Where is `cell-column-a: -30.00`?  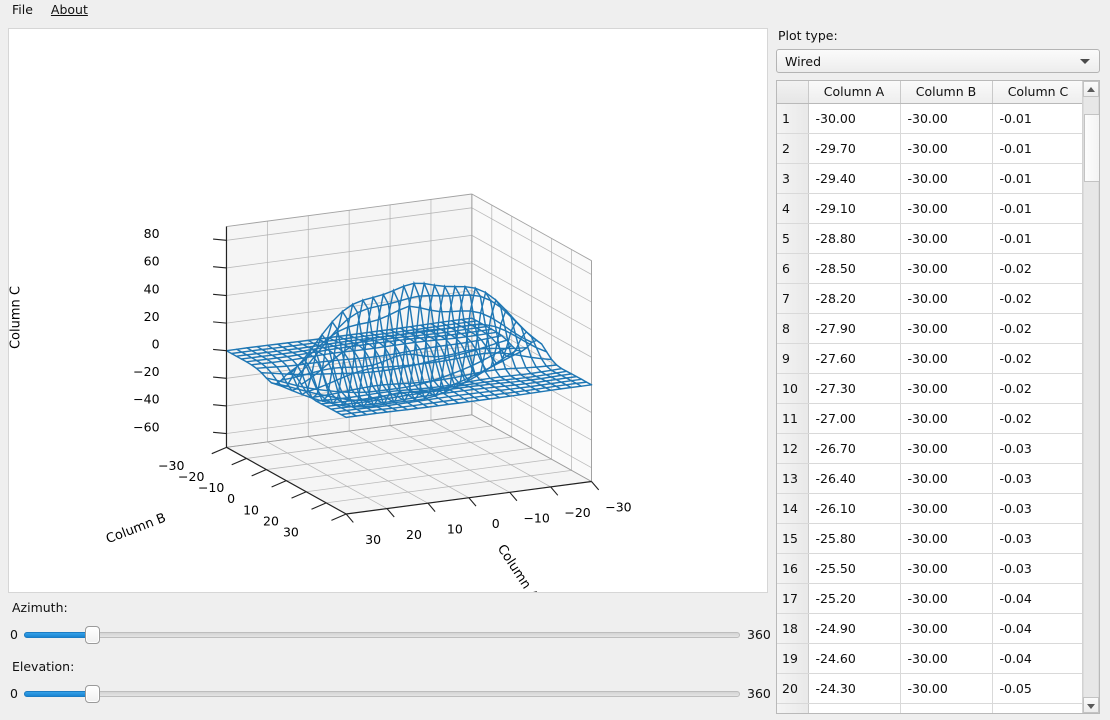 cell-column-a: -30.00 is located at coordinates (854, 118).